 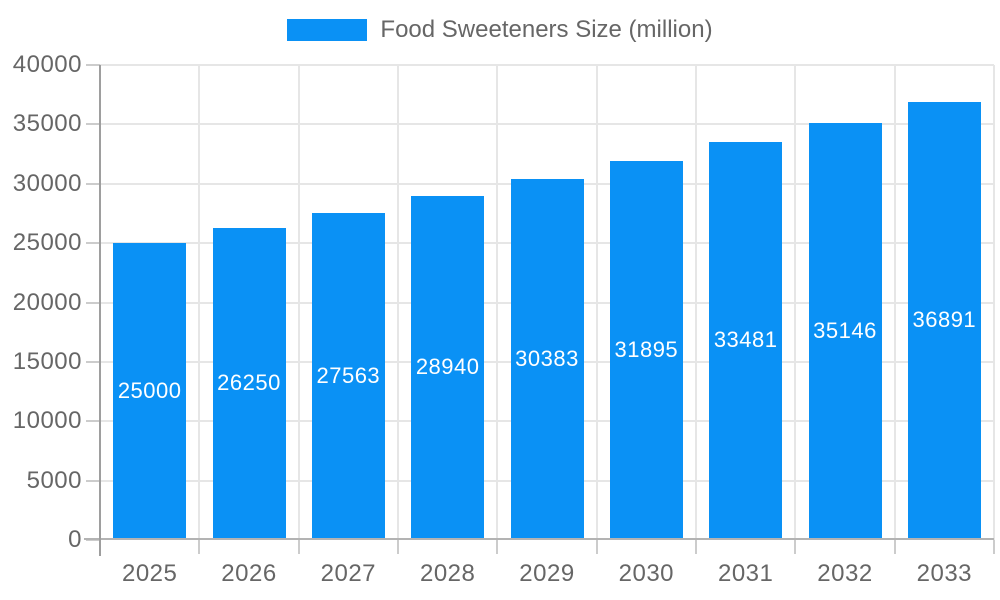 What do you see at coordinates (75, 539) in the screenshot?
I see `y-tick-label: 0` at bounding box center [75, 539].